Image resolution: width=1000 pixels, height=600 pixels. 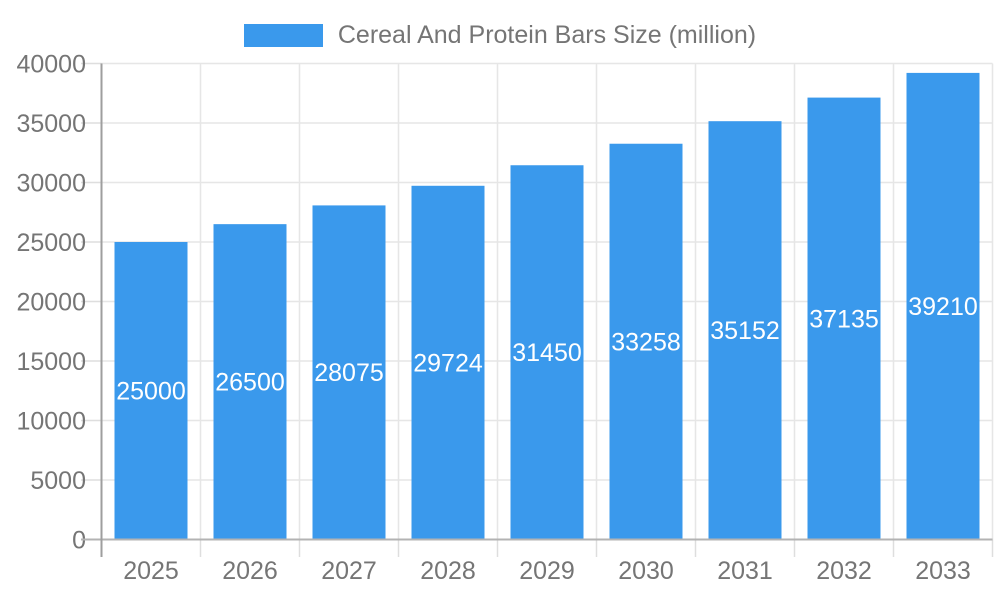 I want to click on y-tick-label: 25000, so click(x=51, y=243).